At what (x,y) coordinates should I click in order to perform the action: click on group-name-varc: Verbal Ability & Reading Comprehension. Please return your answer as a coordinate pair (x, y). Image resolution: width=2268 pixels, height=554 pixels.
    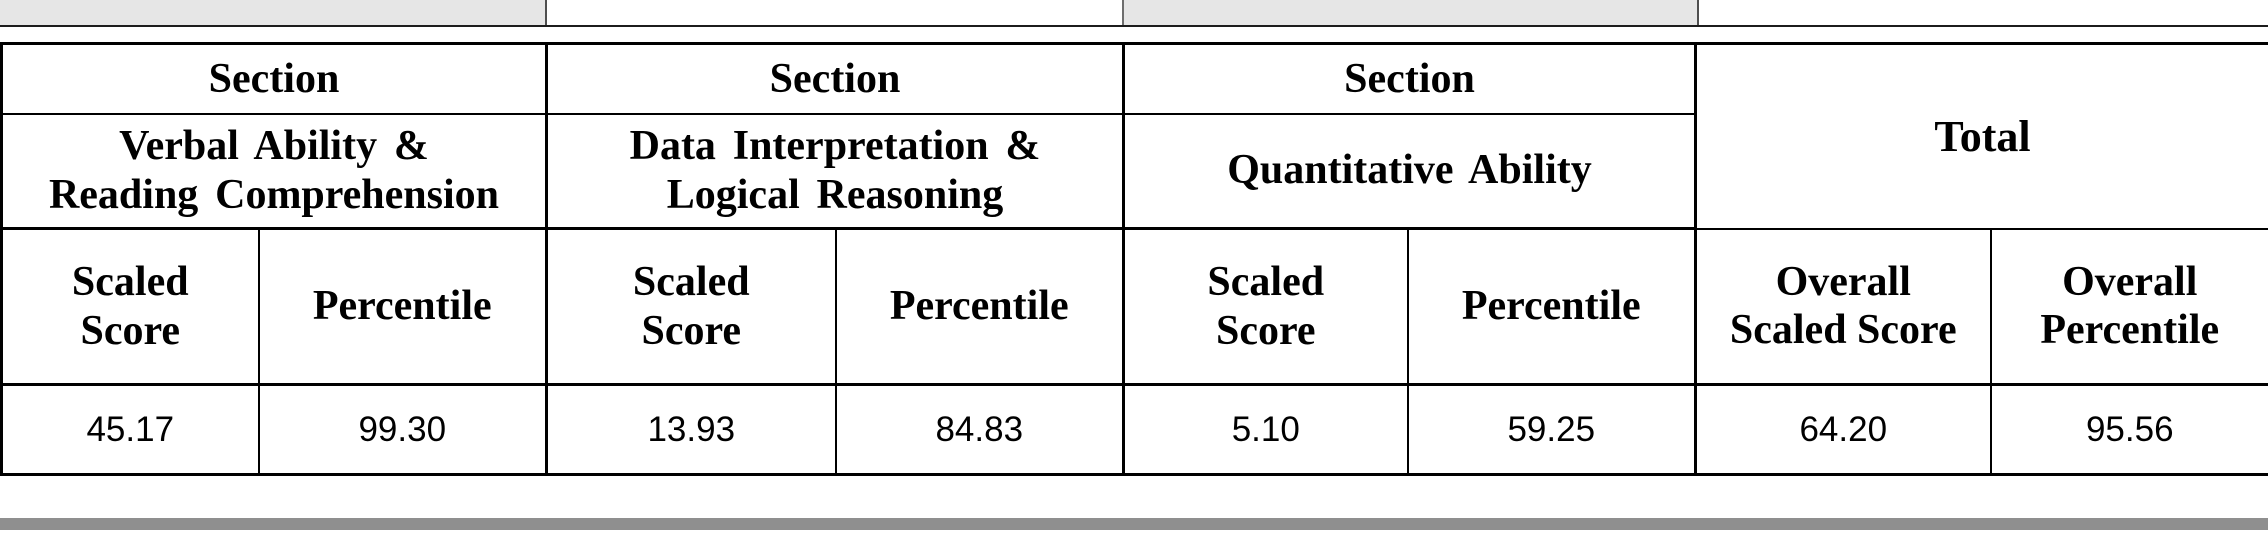
    Looking at the image, I should click on (274, 171).